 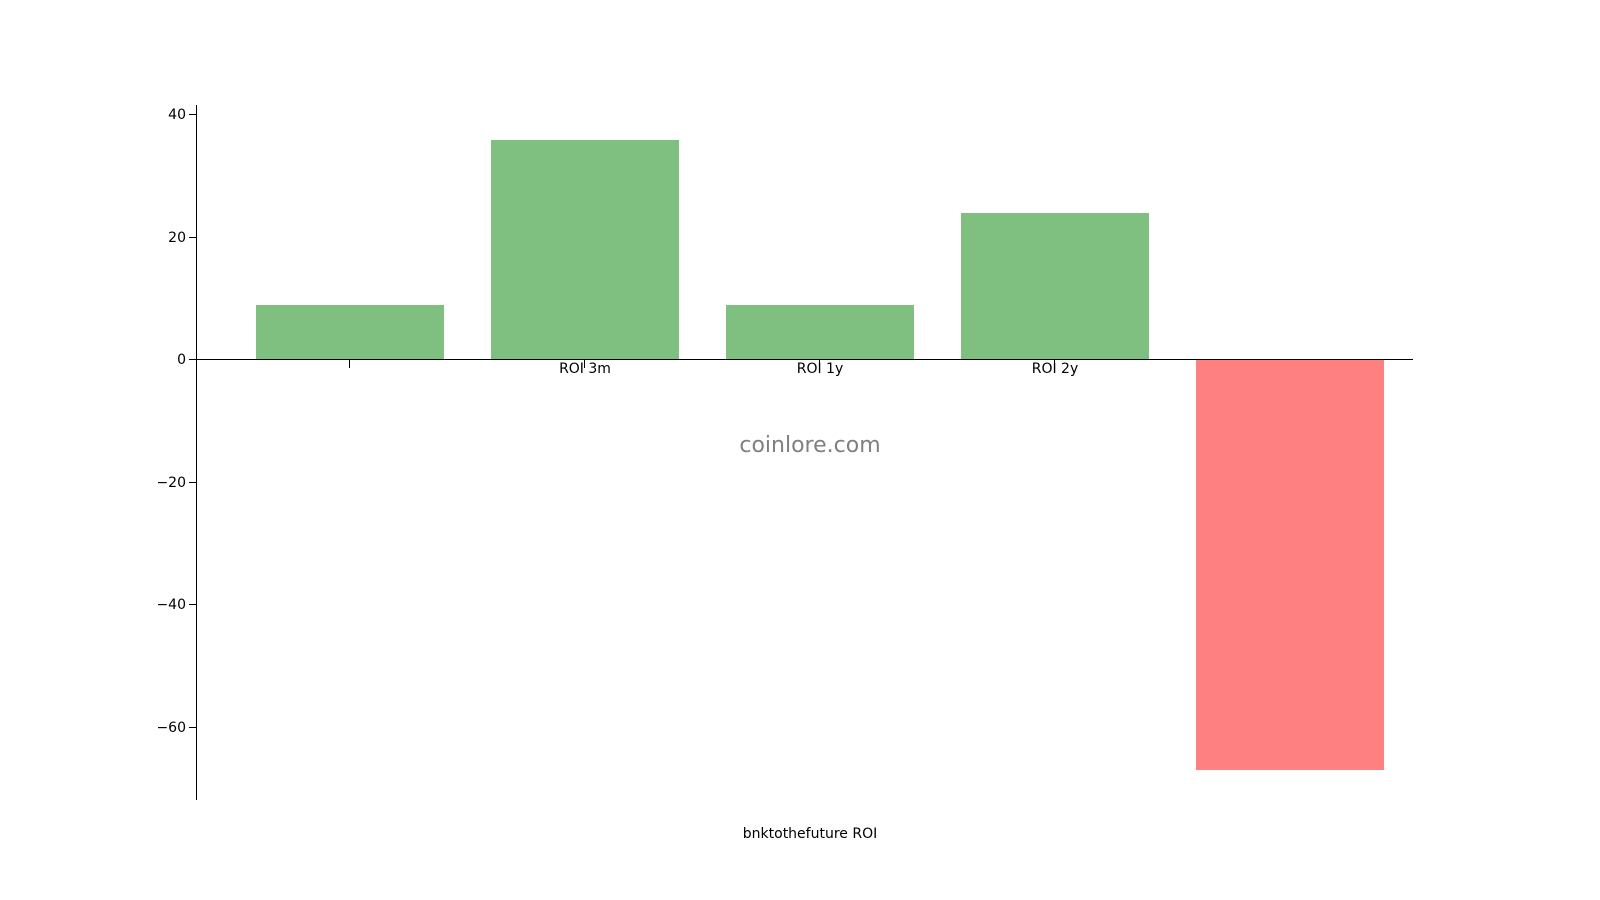 I want to click on y-axis-tick-label: 40, so click(x=177, y=115).